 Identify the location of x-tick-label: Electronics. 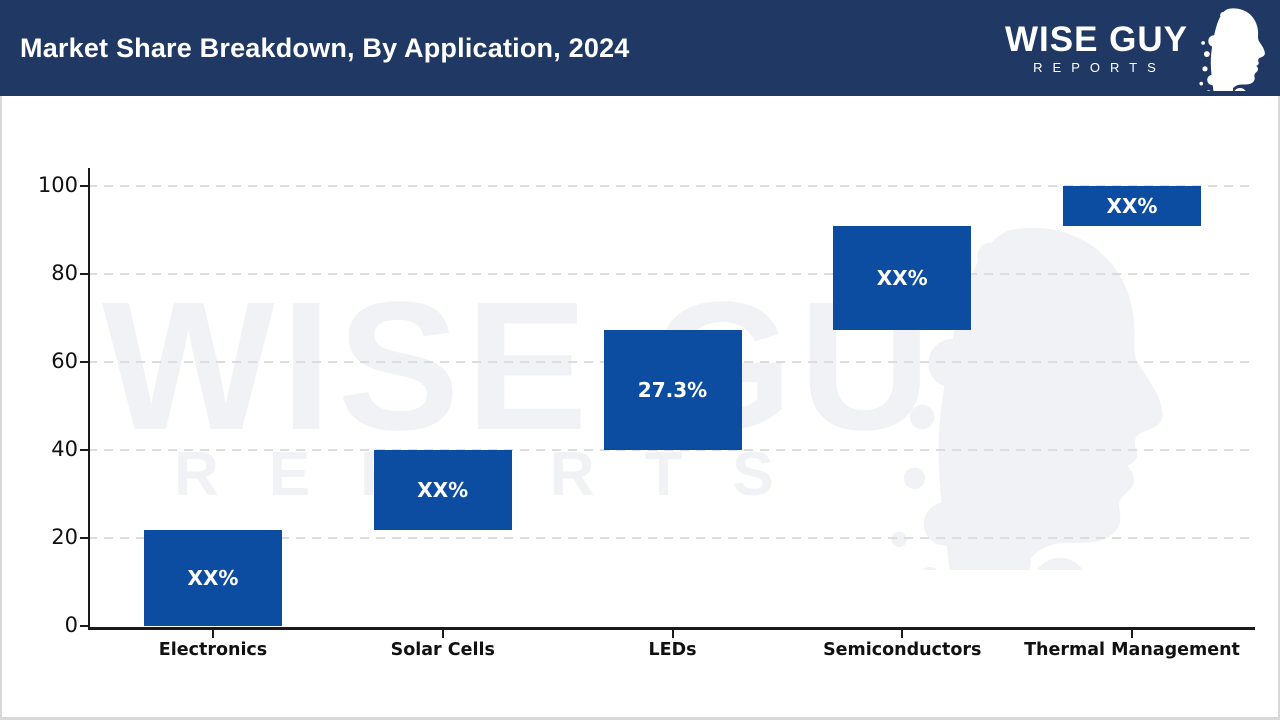
(213, 650).